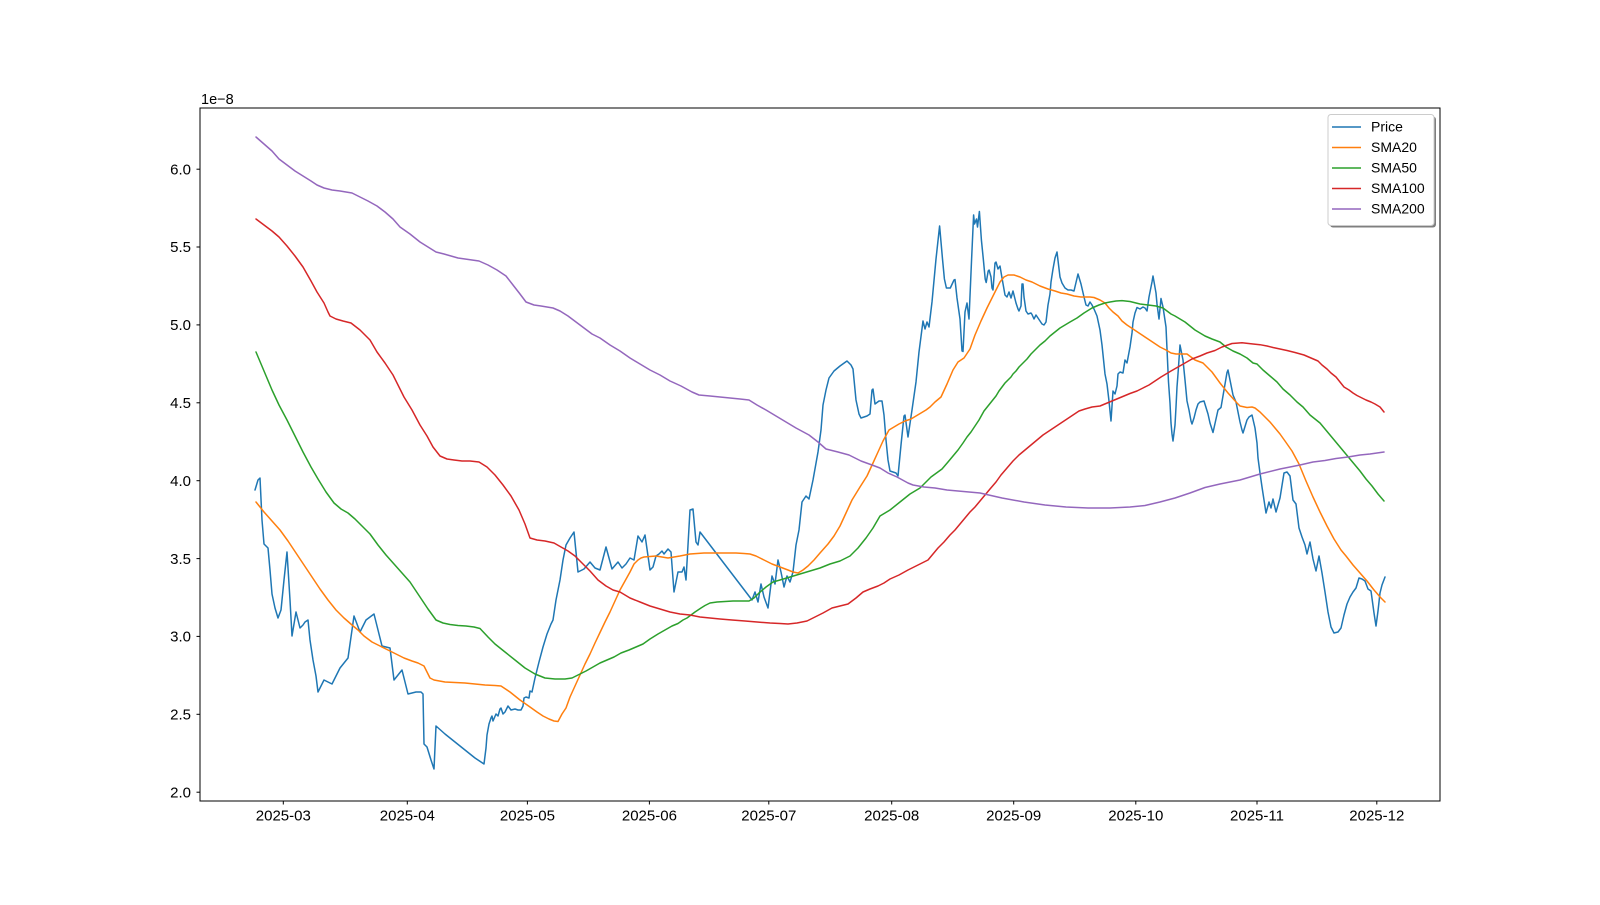 The image size is (1600, 905). What do you see at coordinates (1376, 816) in the screenshot?
I see `svg-text: 2025-12` at bounding box center [1376, 816].